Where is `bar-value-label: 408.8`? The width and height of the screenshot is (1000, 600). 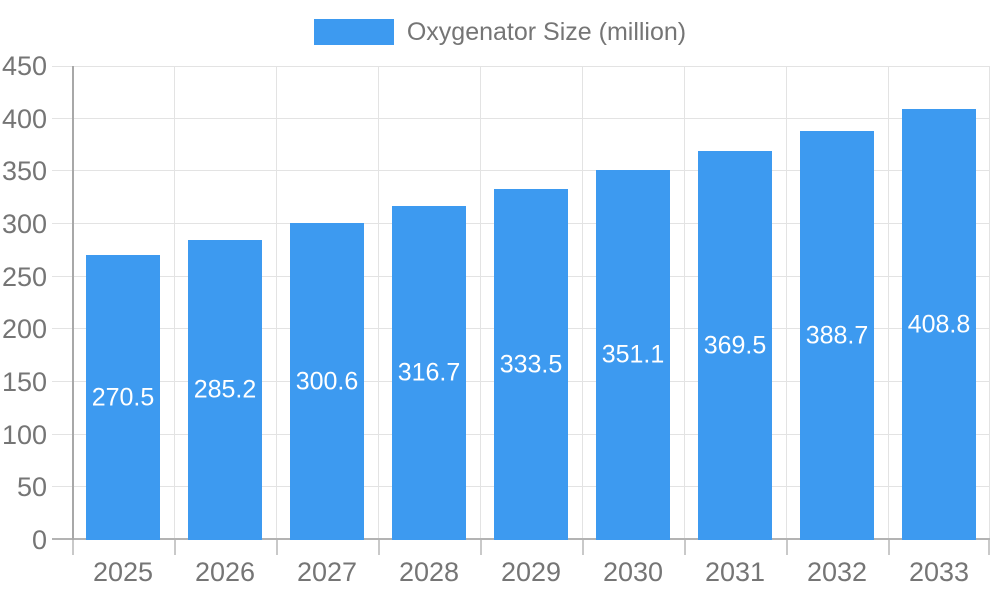 bar-value-label: 408.8 is located at coordinates (939, 324).